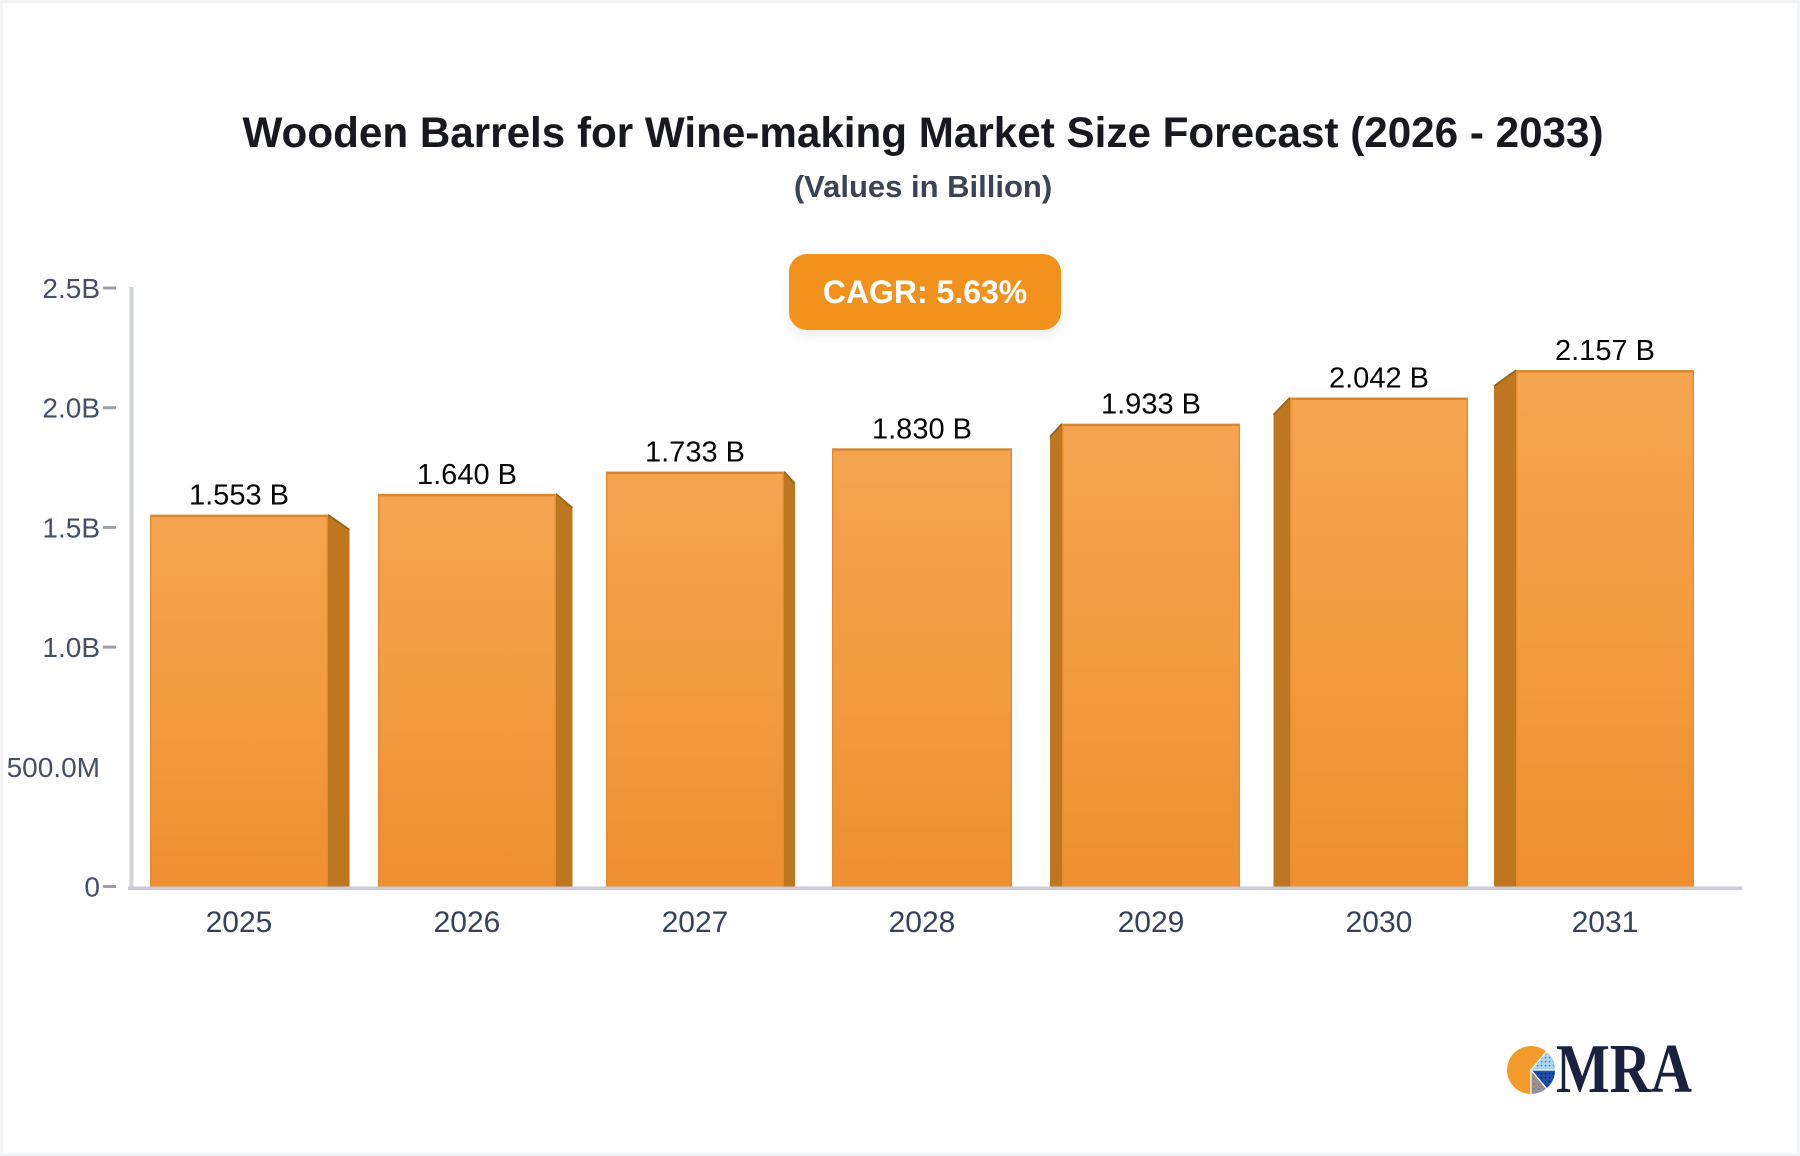  What do you see at coordinates (922, 922) in the screenshot?
I see `svg-text: 2028` at bounding box center [922, 922].